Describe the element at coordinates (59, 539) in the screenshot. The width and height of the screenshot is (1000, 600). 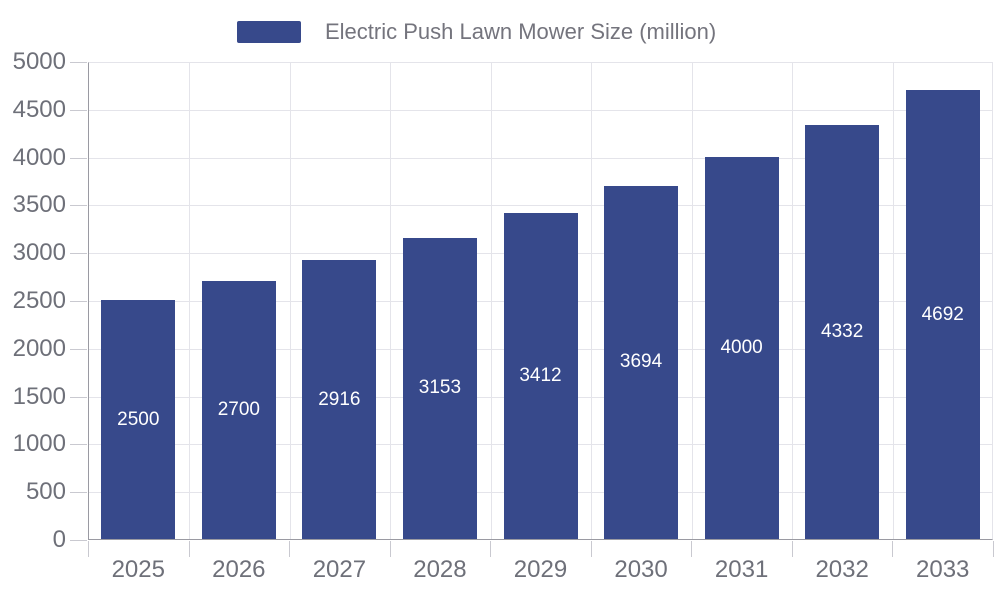
I see `y-tick-label: 0` at that location.